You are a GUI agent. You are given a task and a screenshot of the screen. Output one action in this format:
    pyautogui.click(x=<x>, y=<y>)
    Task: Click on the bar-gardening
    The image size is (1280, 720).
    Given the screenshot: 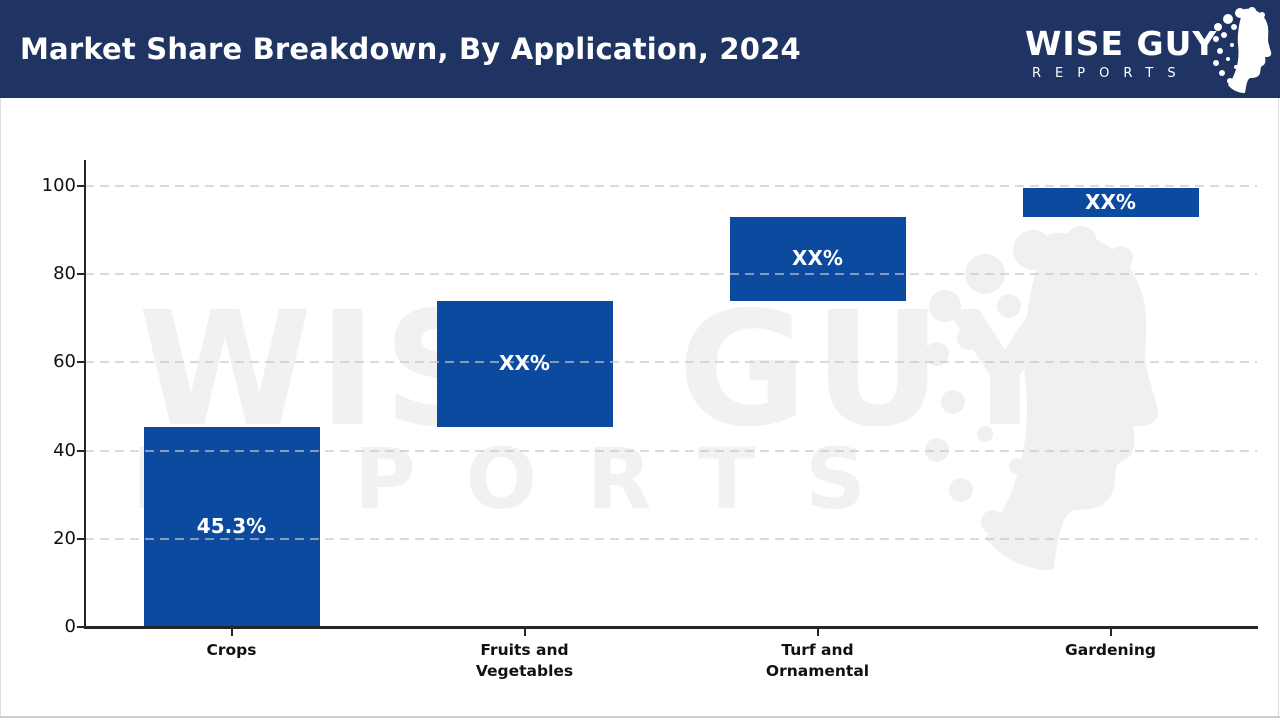 What is the action you would take?
    pyautogui.click(x=1110, y=202)
    